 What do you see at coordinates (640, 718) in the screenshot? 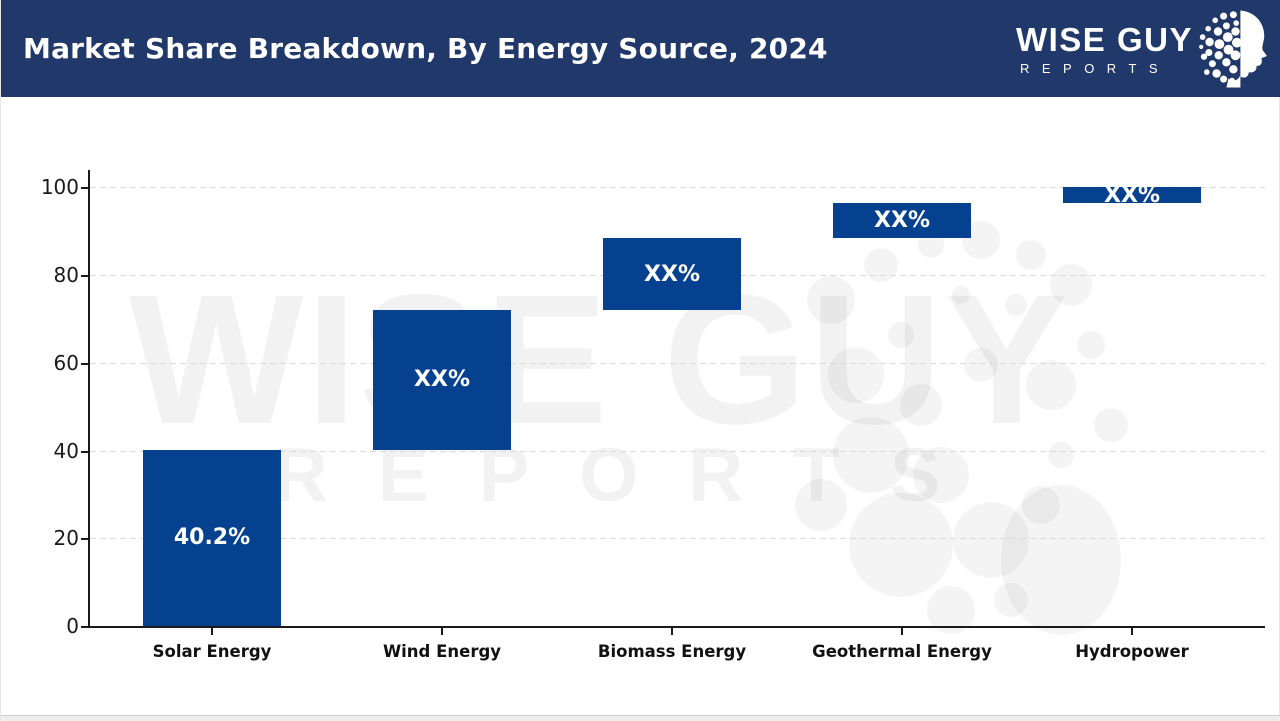
I see `bottom-edge-strip` at bounding box center [640, 718].